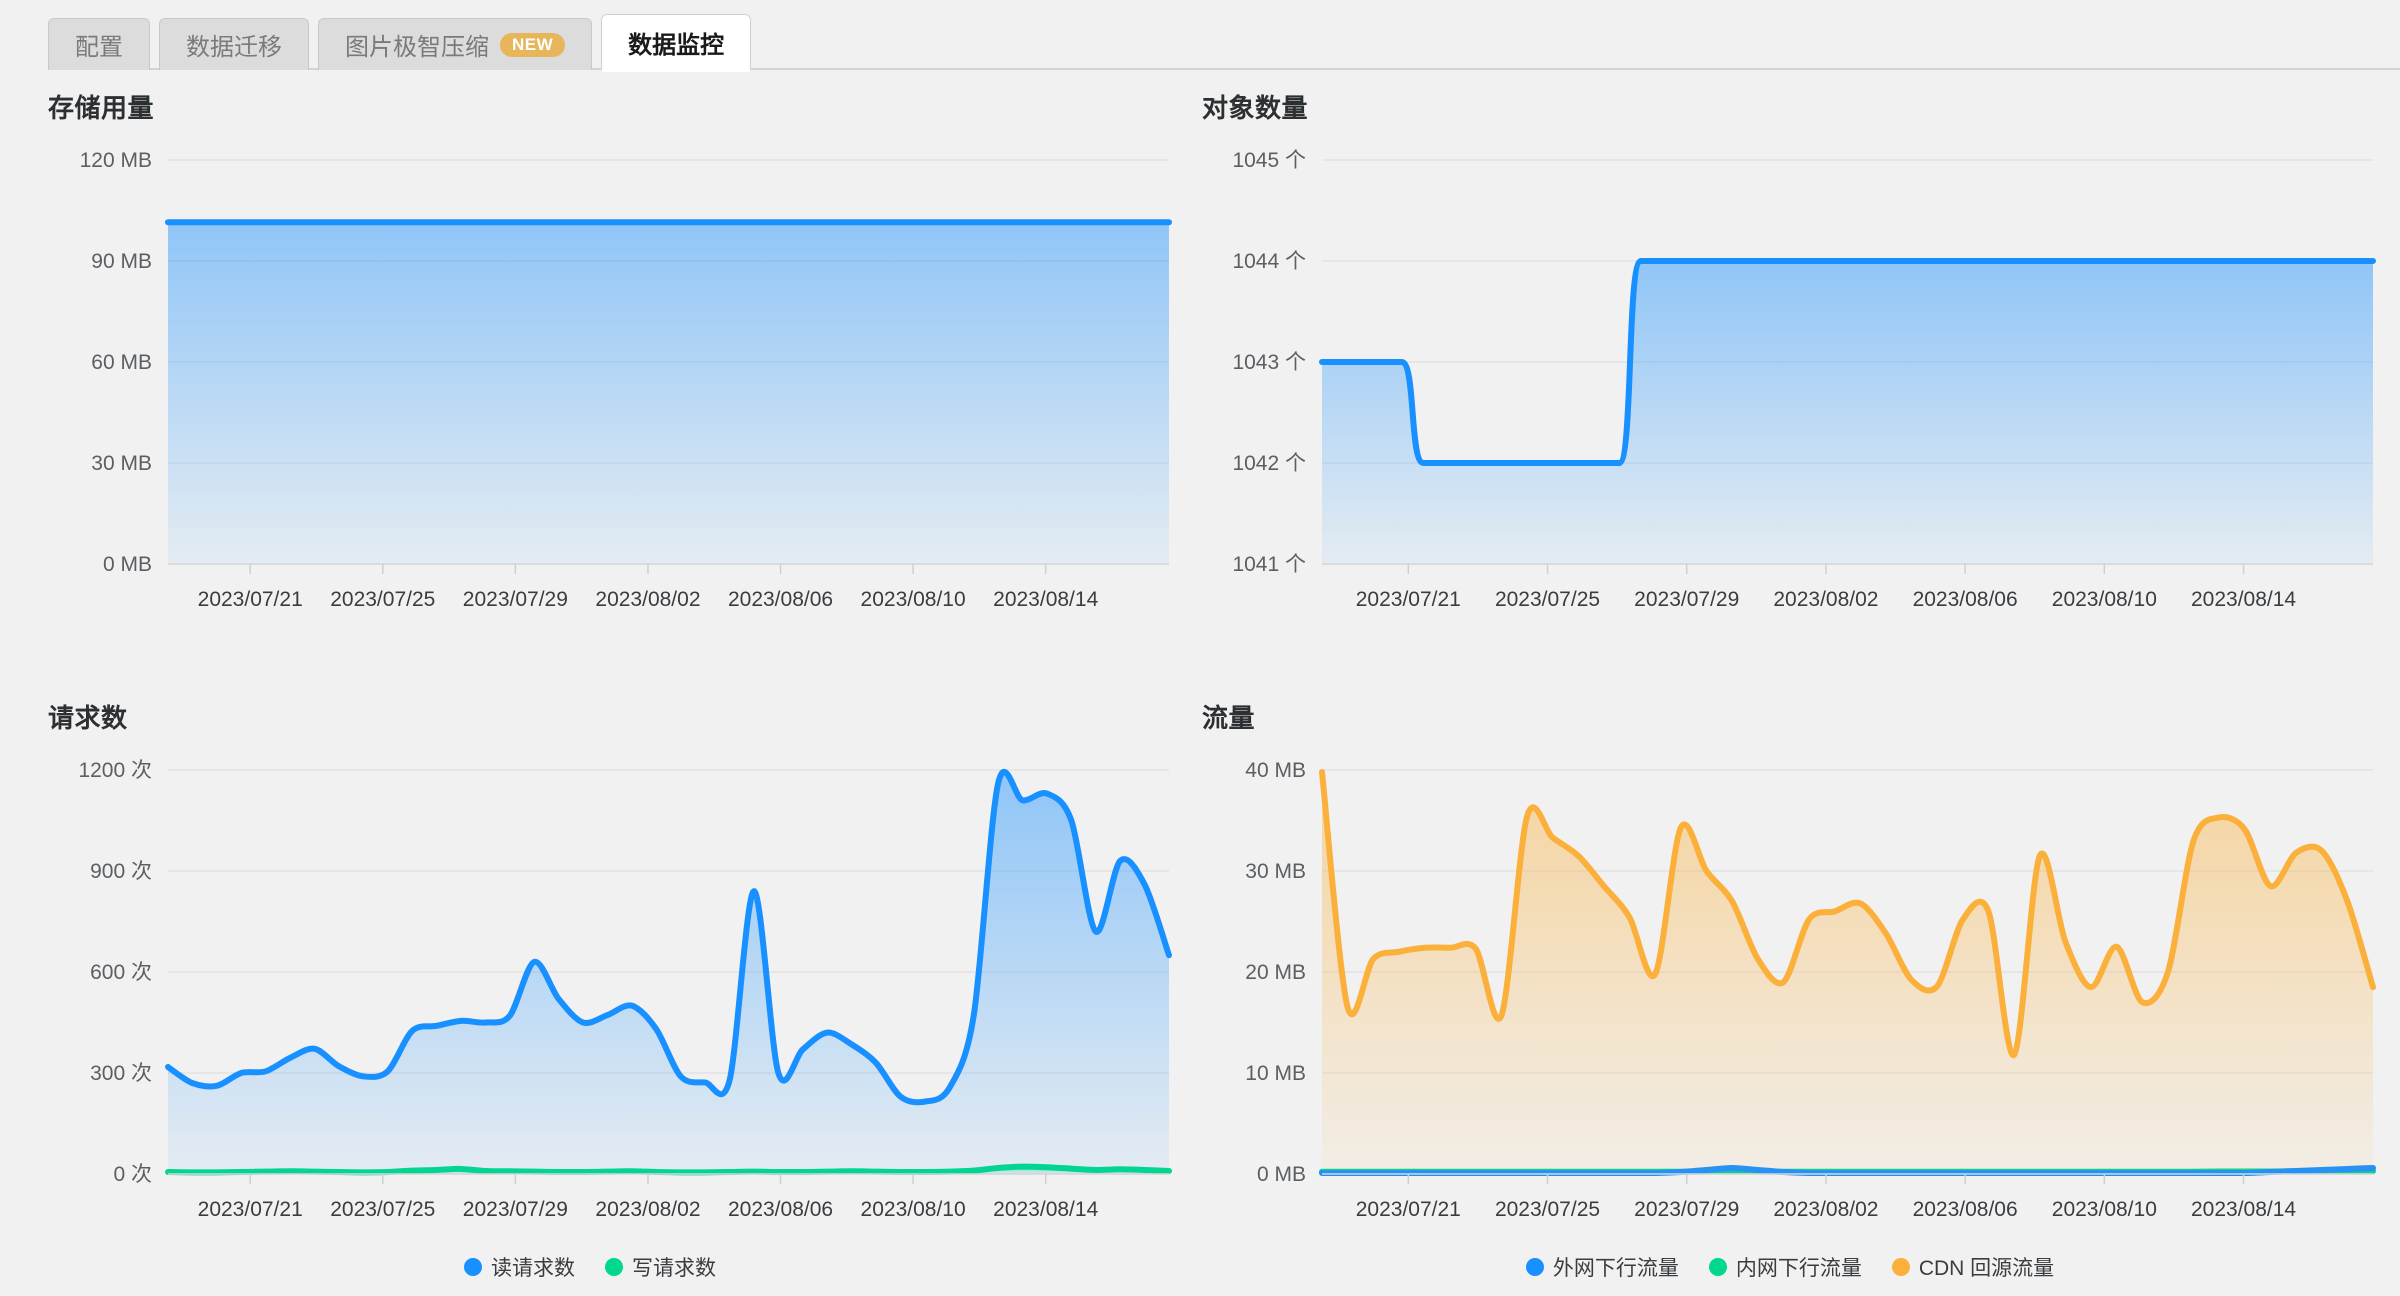 Image resolution: width=2400 pixels, height=1296 pixels. What do you see at coordinates (121, 1073) in the screenshot?
I see `y-axis-tick-label: 300 次` at bounding box center [121, 1073].